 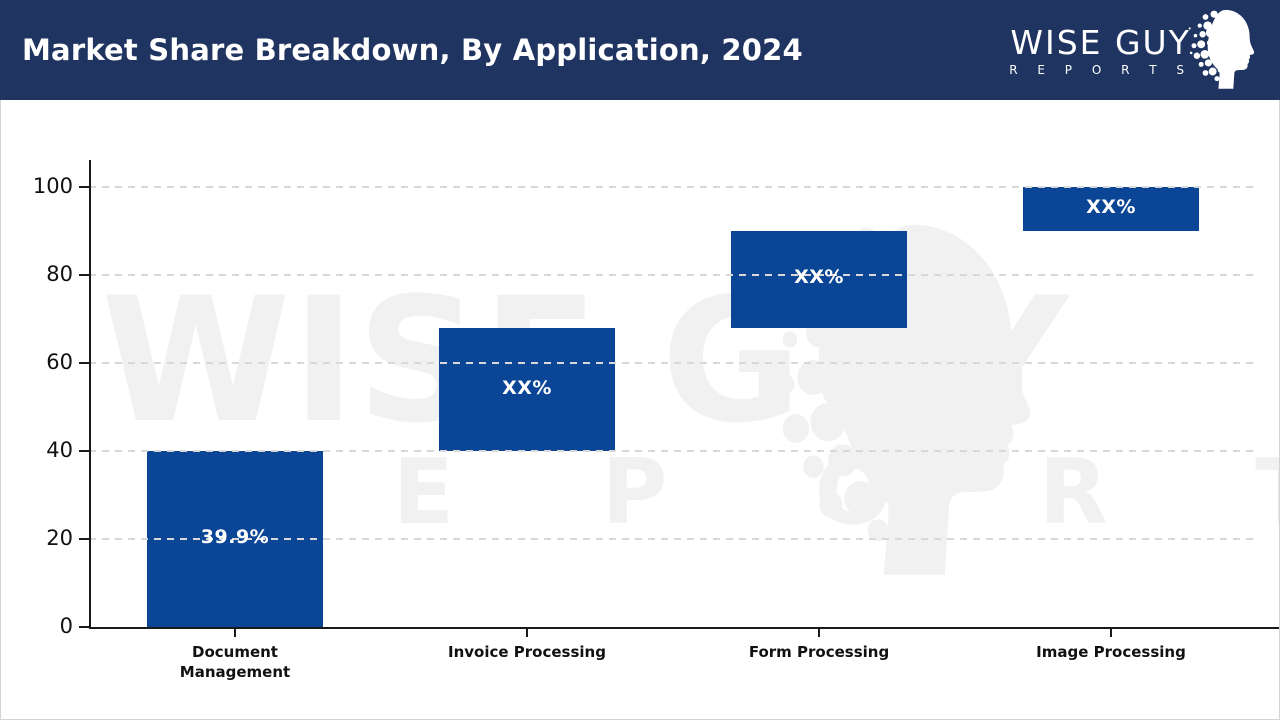 I want to click on logo-wordmark: WISE GUY, so click(x=1100, y=42).